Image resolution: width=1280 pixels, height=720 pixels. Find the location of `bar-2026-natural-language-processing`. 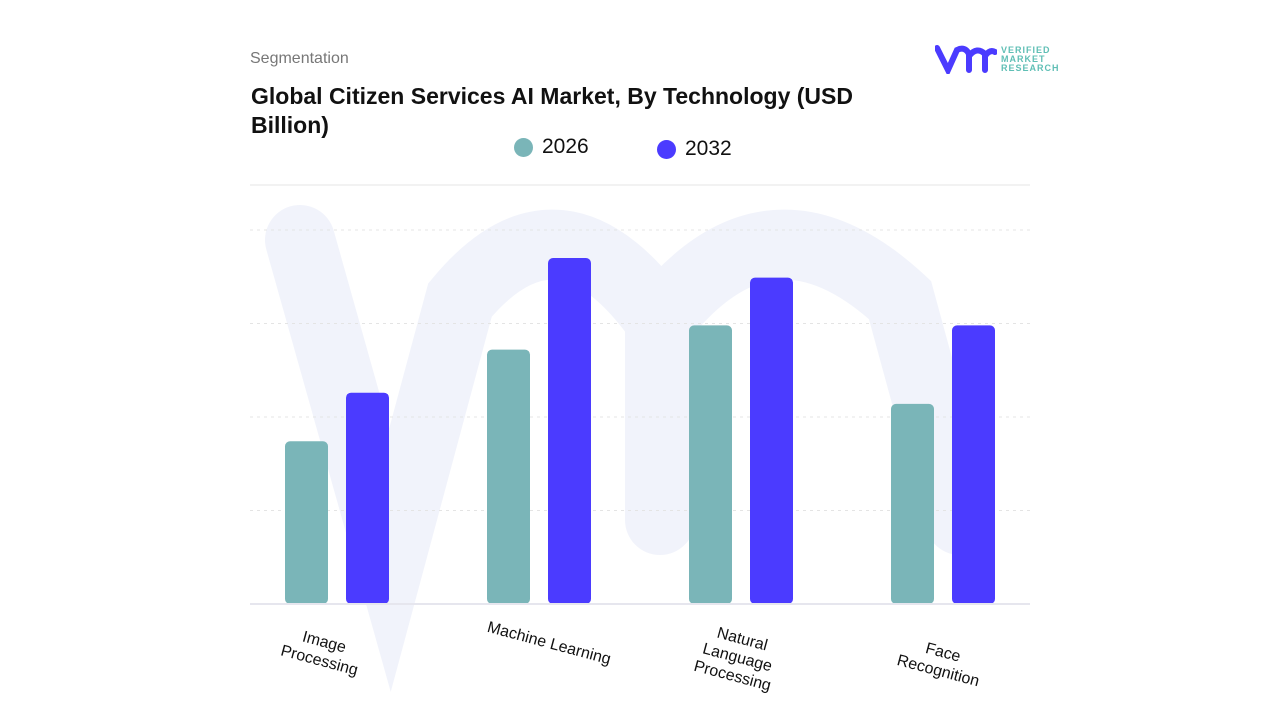

bar-2026-natural-language-processing is located at coordinates (710, 464).